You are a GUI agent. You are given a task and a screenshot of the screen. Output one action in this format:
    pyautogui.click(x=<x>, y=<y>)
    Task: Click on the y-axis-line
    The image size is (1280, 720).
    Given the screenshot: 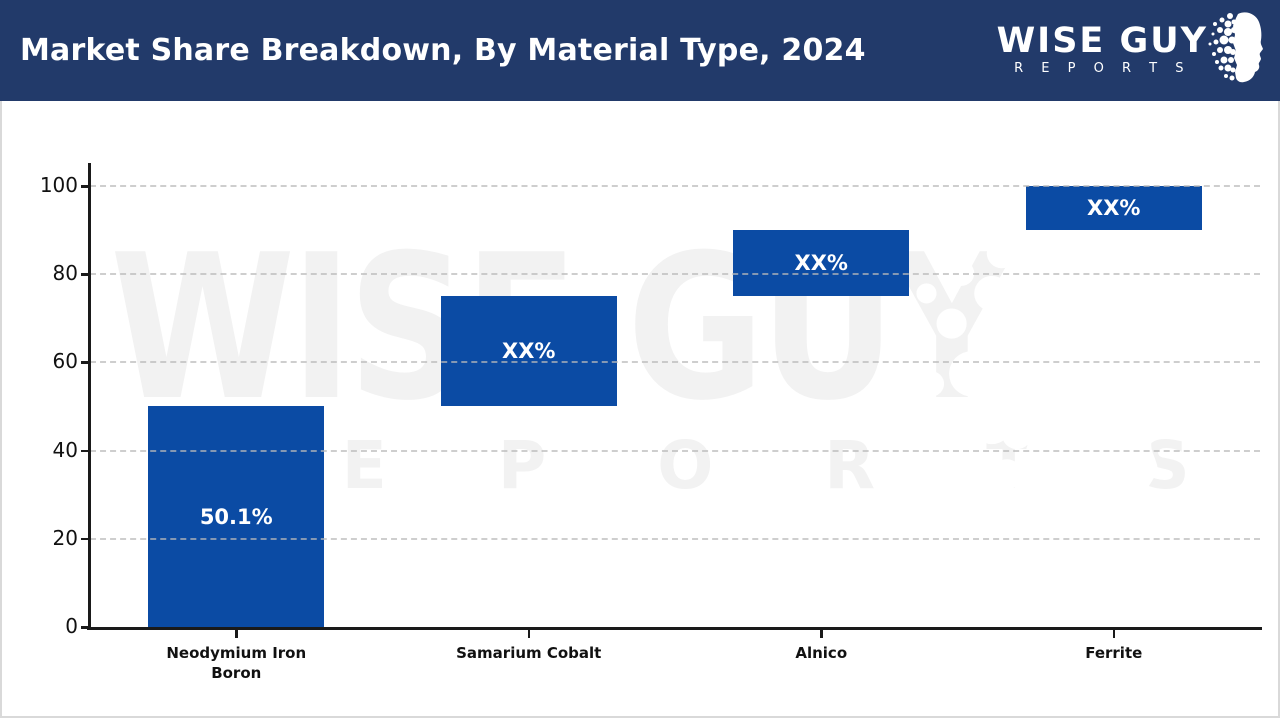 What is the action you would take?
    pyautogui.click(x=89, y=396)
    